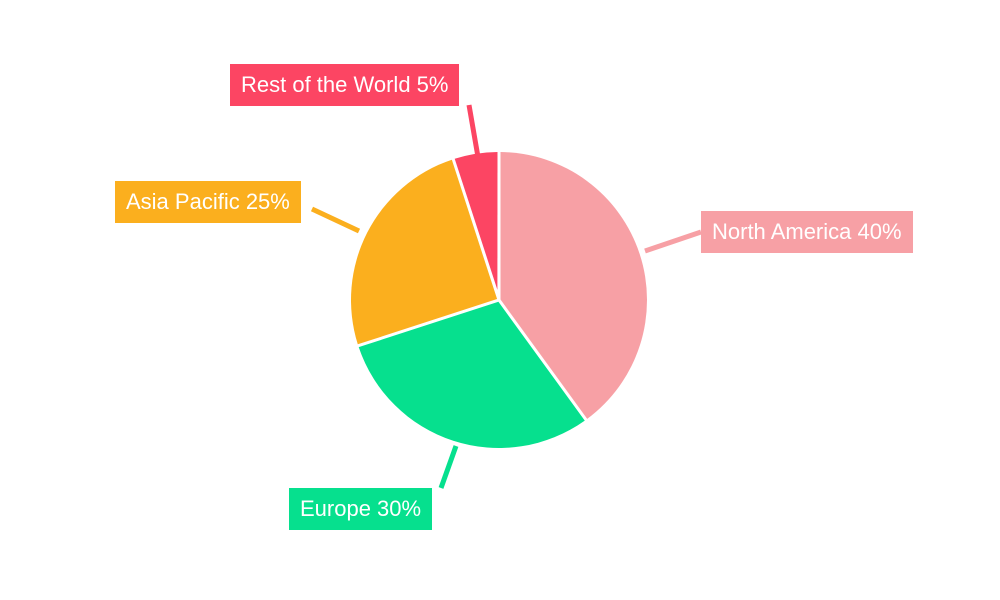 The width and height of the screenshot is (1000, 600). I want to click on pie-label-europe-text: Europe 30%, so click(361, 508).